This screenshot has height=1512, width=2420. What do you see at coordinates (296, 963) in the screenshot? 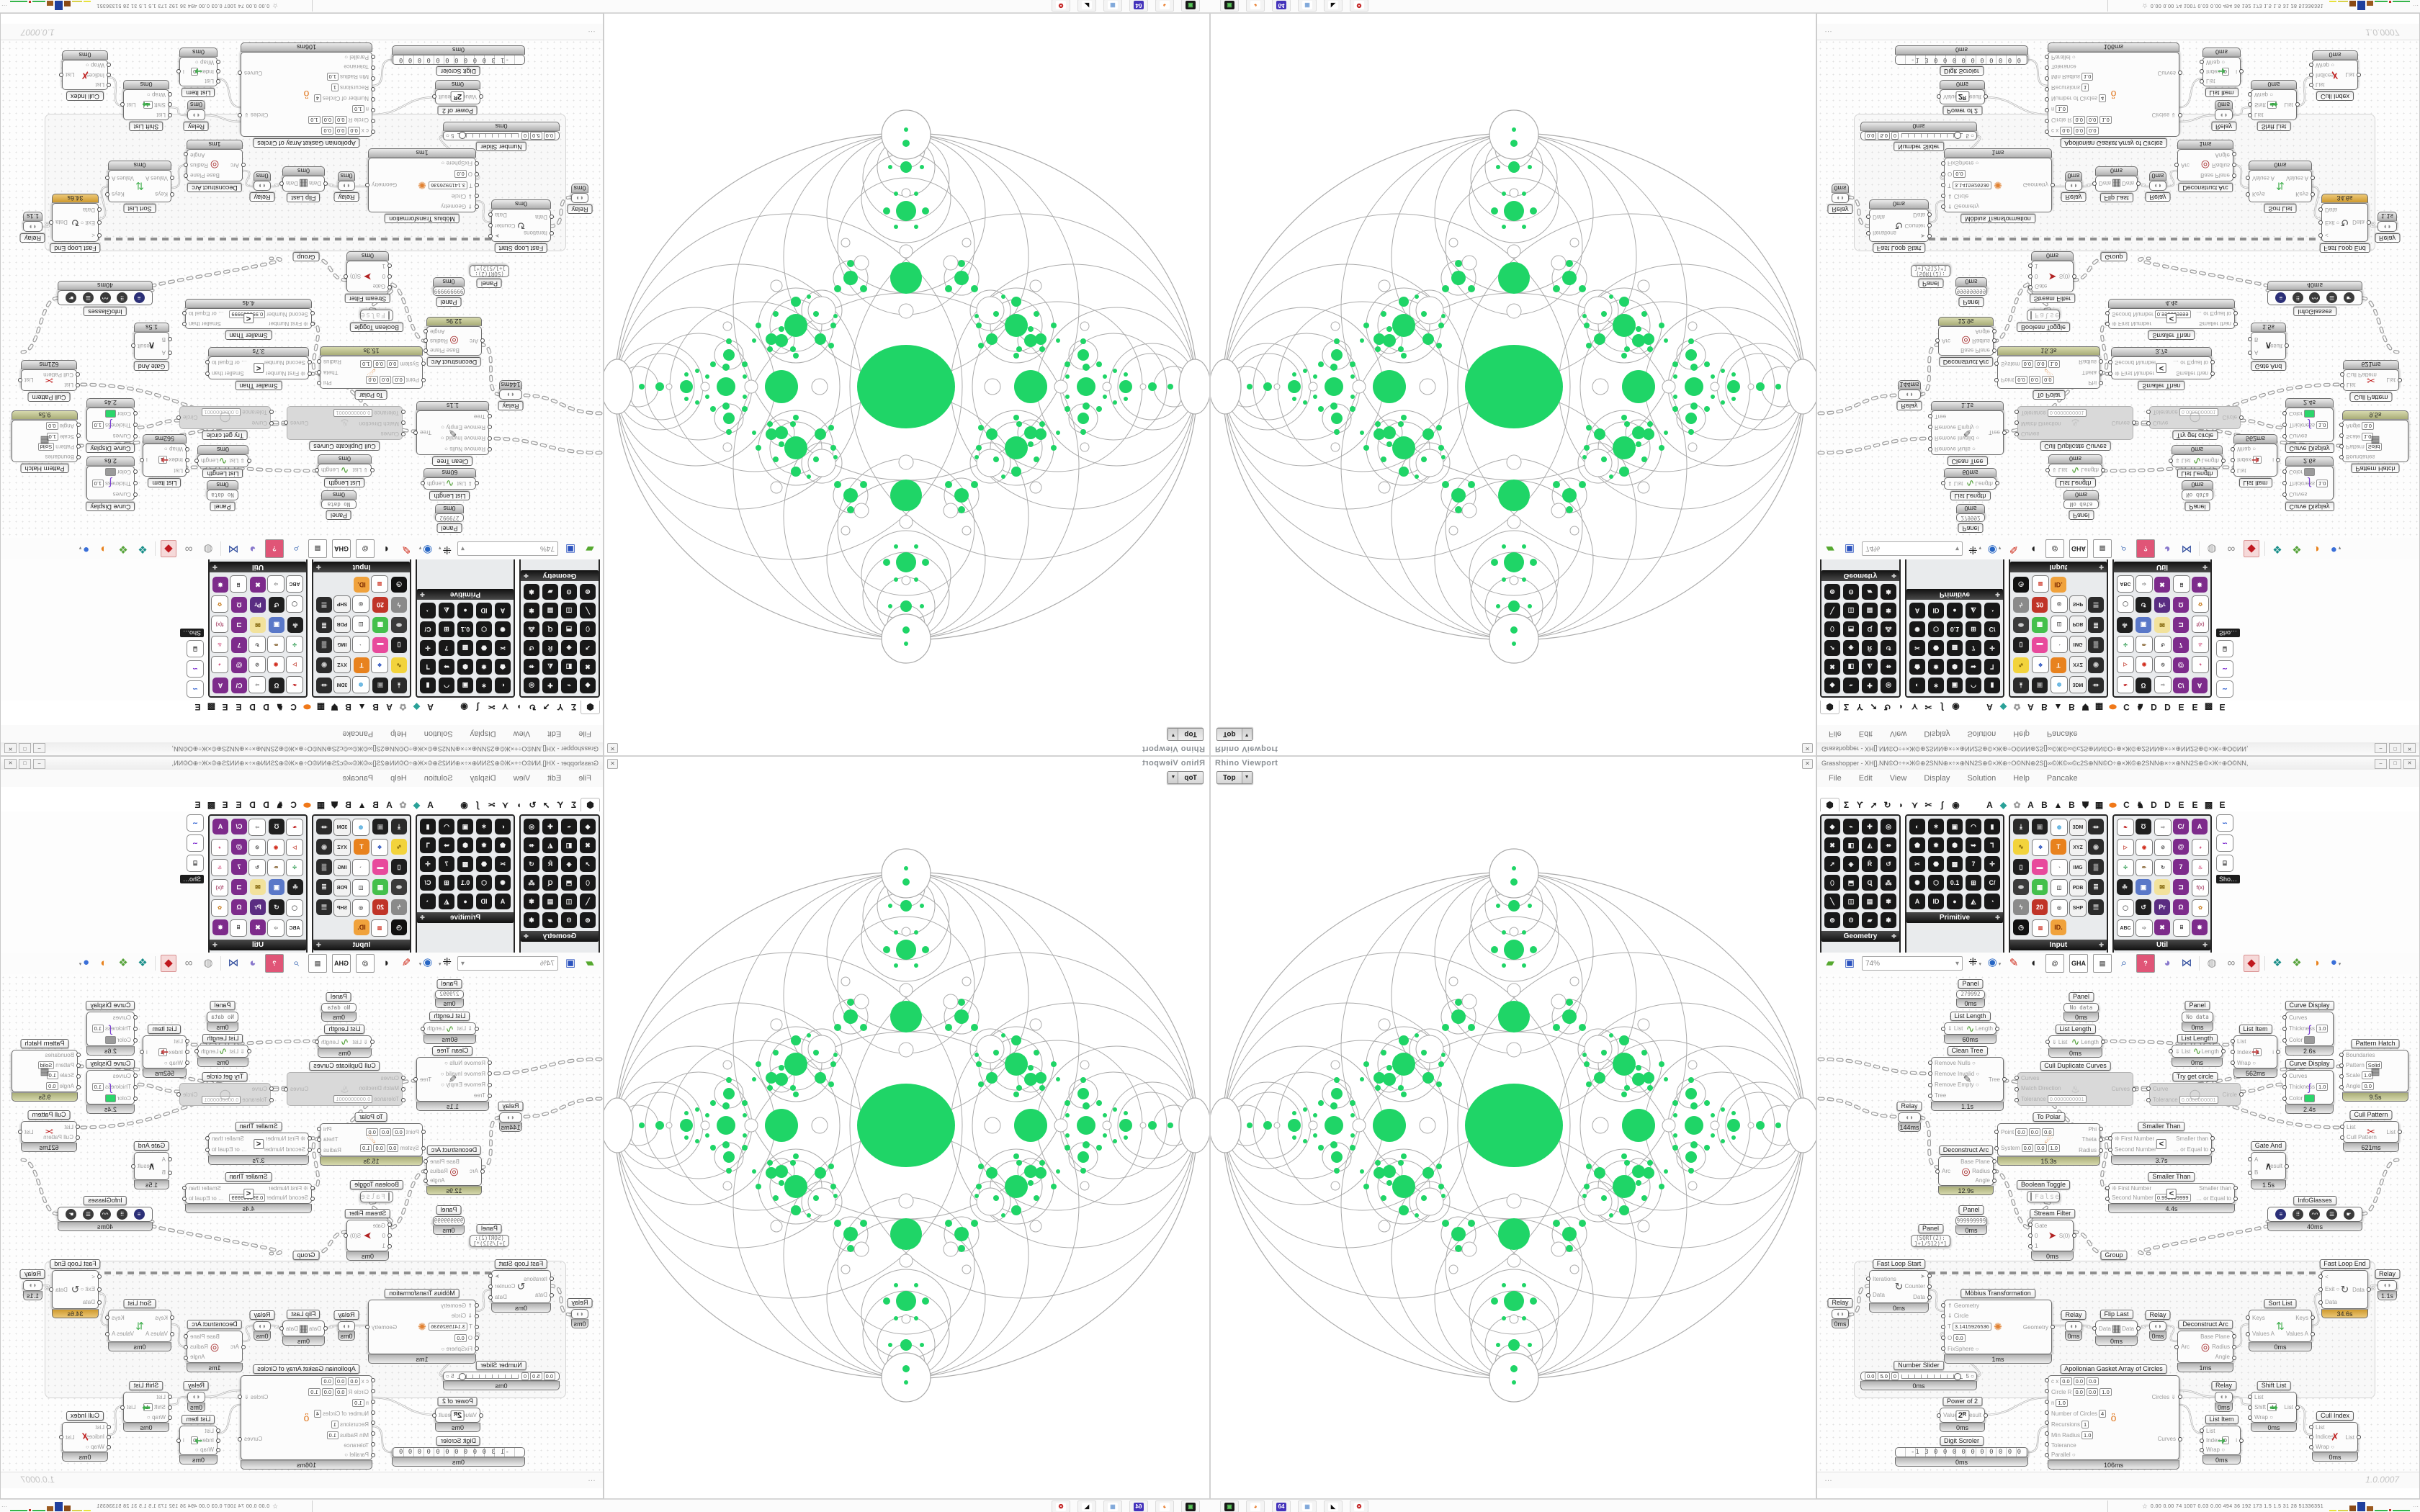
I see `toolbar-icon-10: ⌕` at bounding box center [296, 963].